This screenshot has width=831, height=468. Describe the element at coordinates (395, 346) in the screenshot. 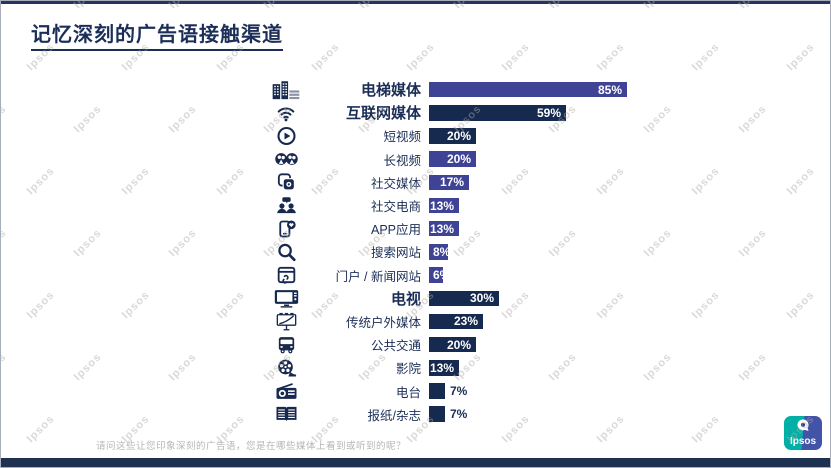

I see `row-label: 公共交通` at that location.